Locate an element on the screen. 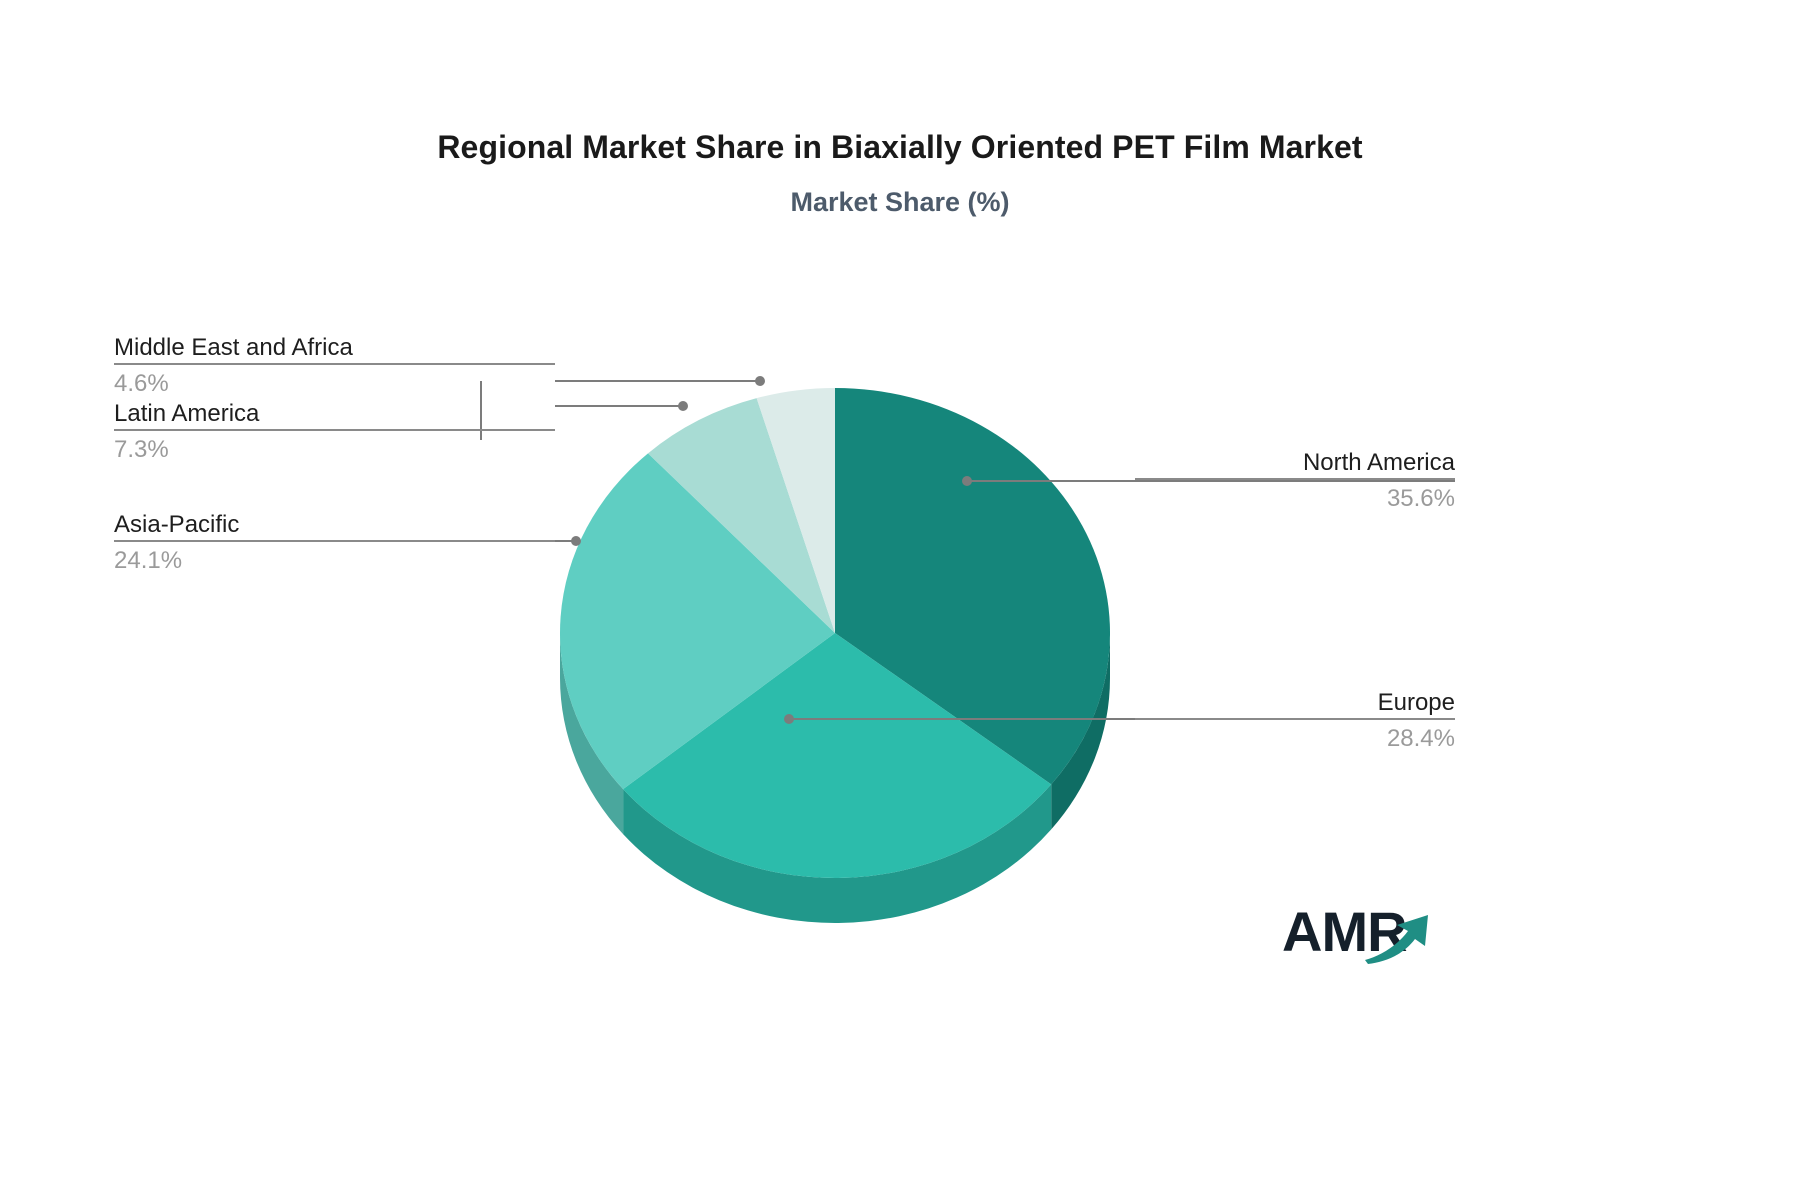 Image resolution: width=1800 pixels, height=1196 pixels. leader-dot-europe is located at coordinates (789, 719).